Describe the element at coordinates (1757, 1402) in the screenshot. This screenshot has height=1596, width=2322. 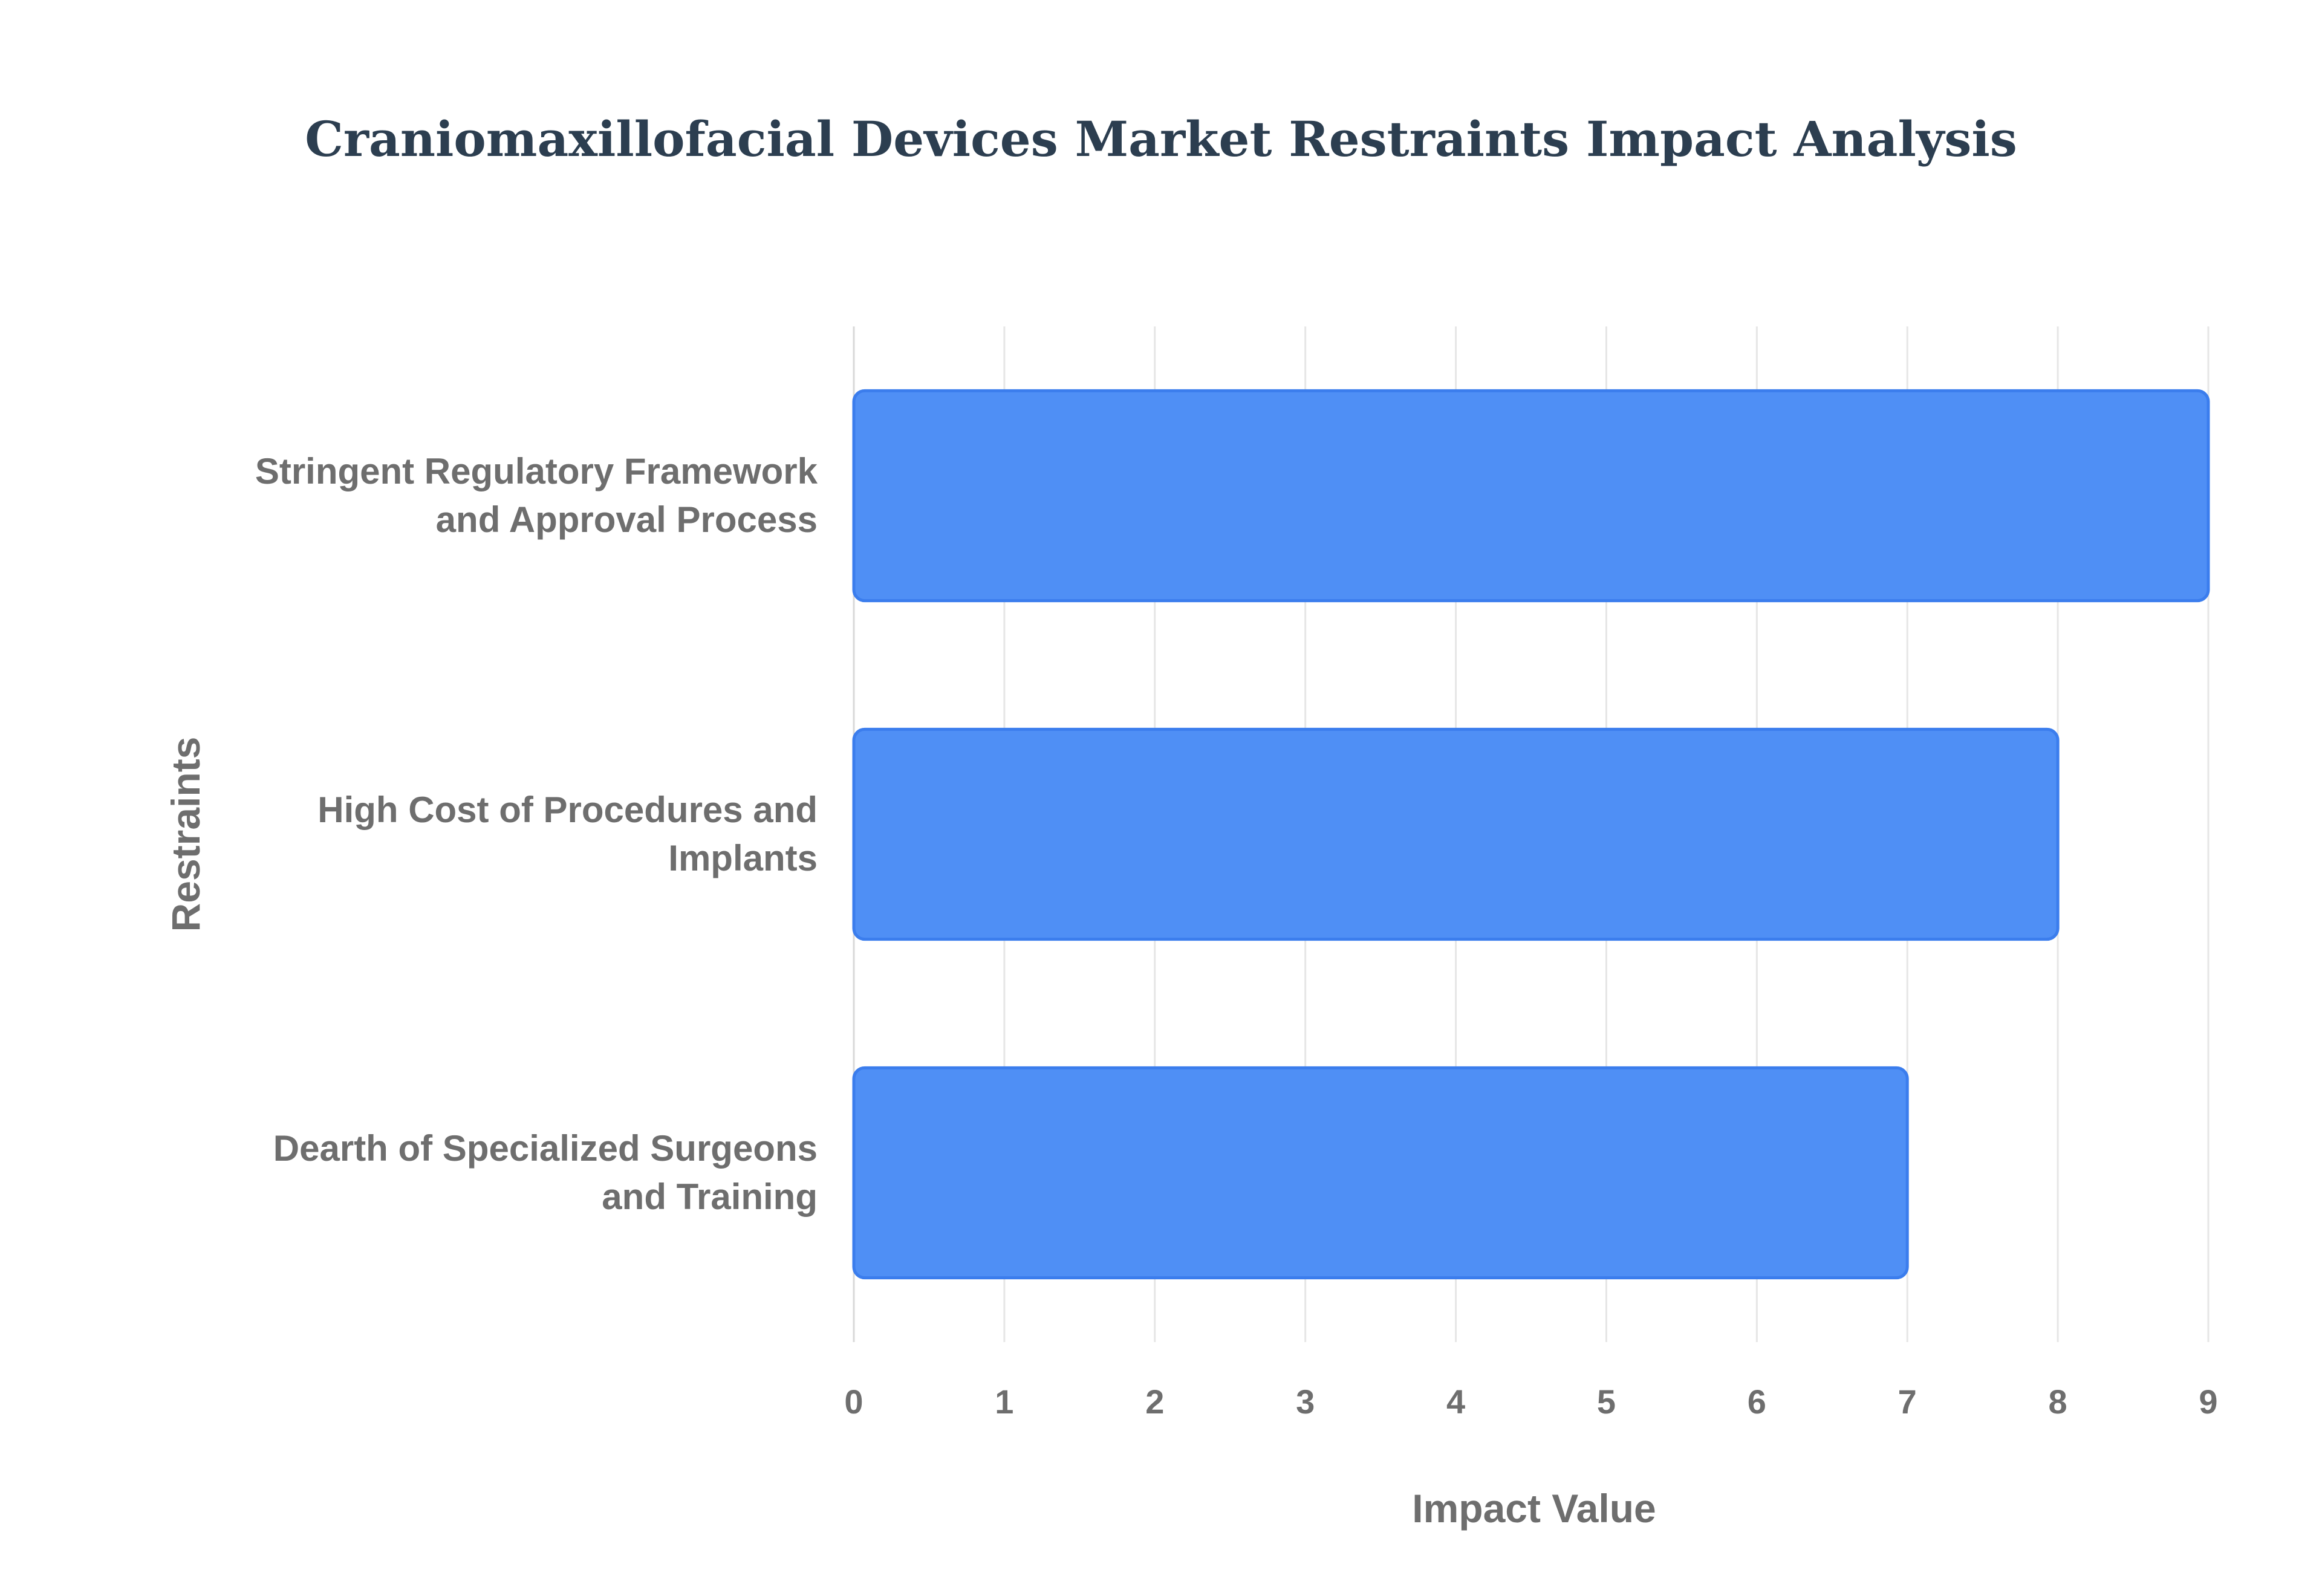
I see `x-tick-label: 6` at that location.